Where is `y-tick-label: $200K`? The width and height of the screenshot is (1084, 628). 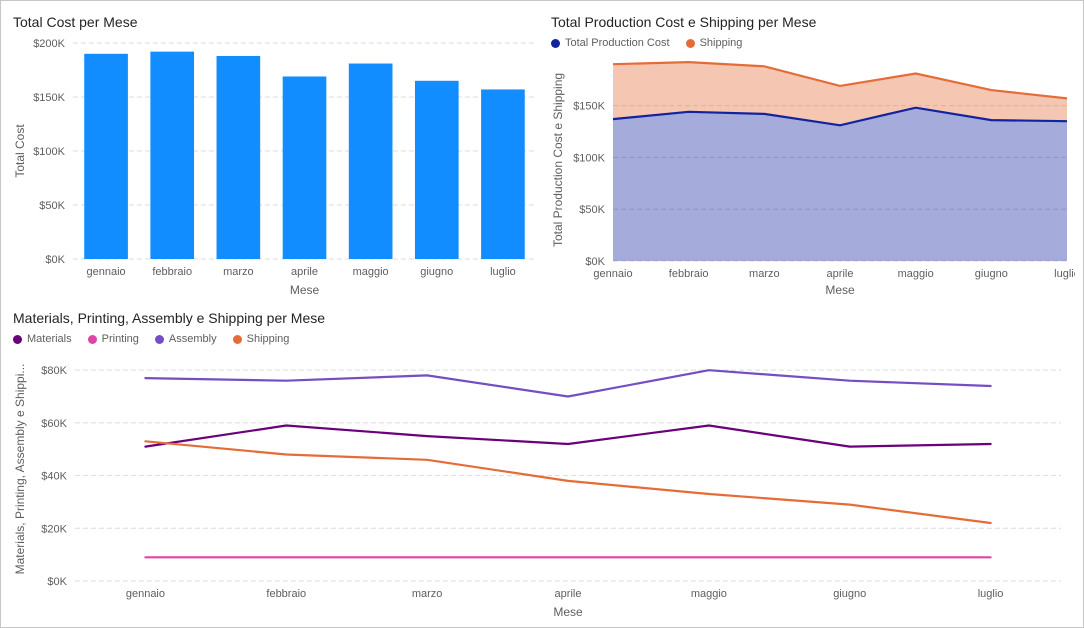
y-tick-label: $200K is located at coordinates (49, 44).